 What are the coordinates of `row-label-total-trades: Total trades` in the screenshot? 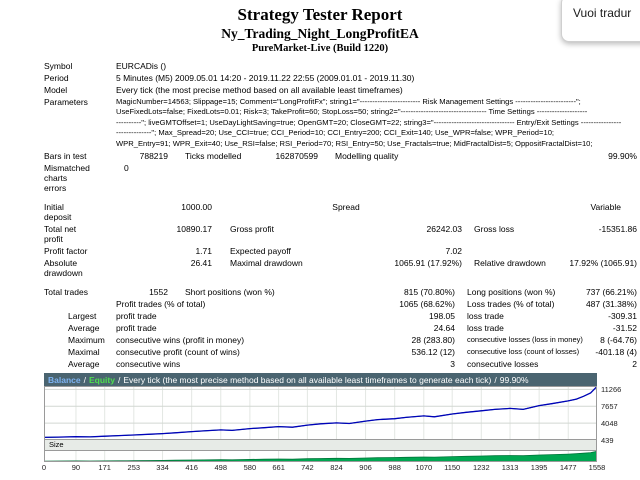 It's located at (66, 292).